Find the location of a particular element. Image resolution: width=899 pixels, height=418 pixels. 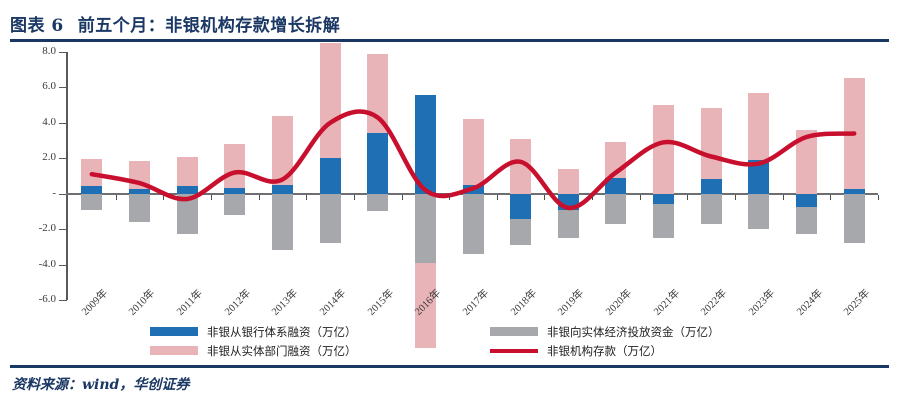

legend-label-bank-financing: 非银从银行体系融资（万亿） is located at coordinates (282, 331).